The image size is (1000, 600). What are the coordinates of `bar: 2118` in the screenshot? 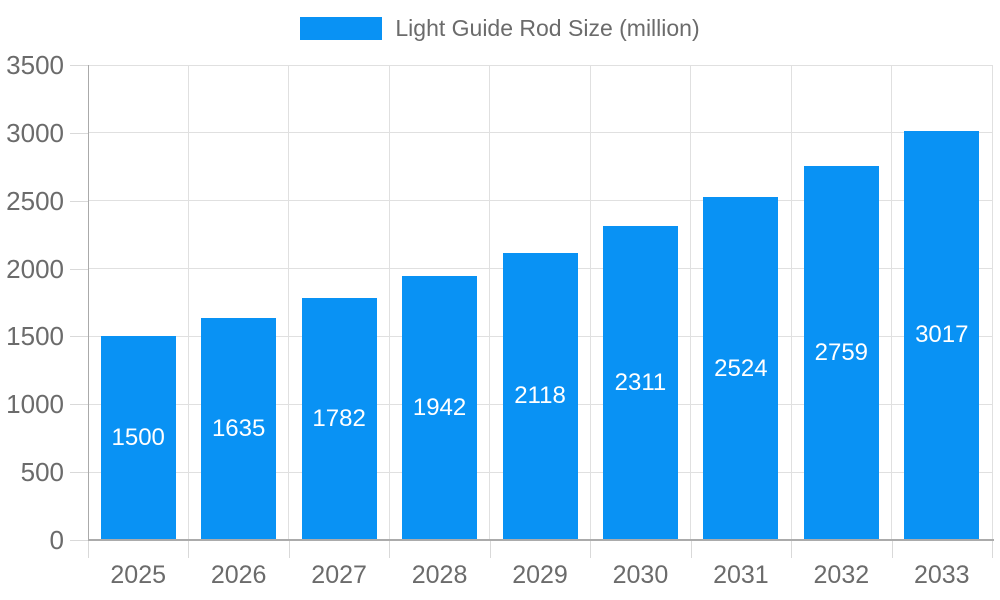 It's located at (540, 396).